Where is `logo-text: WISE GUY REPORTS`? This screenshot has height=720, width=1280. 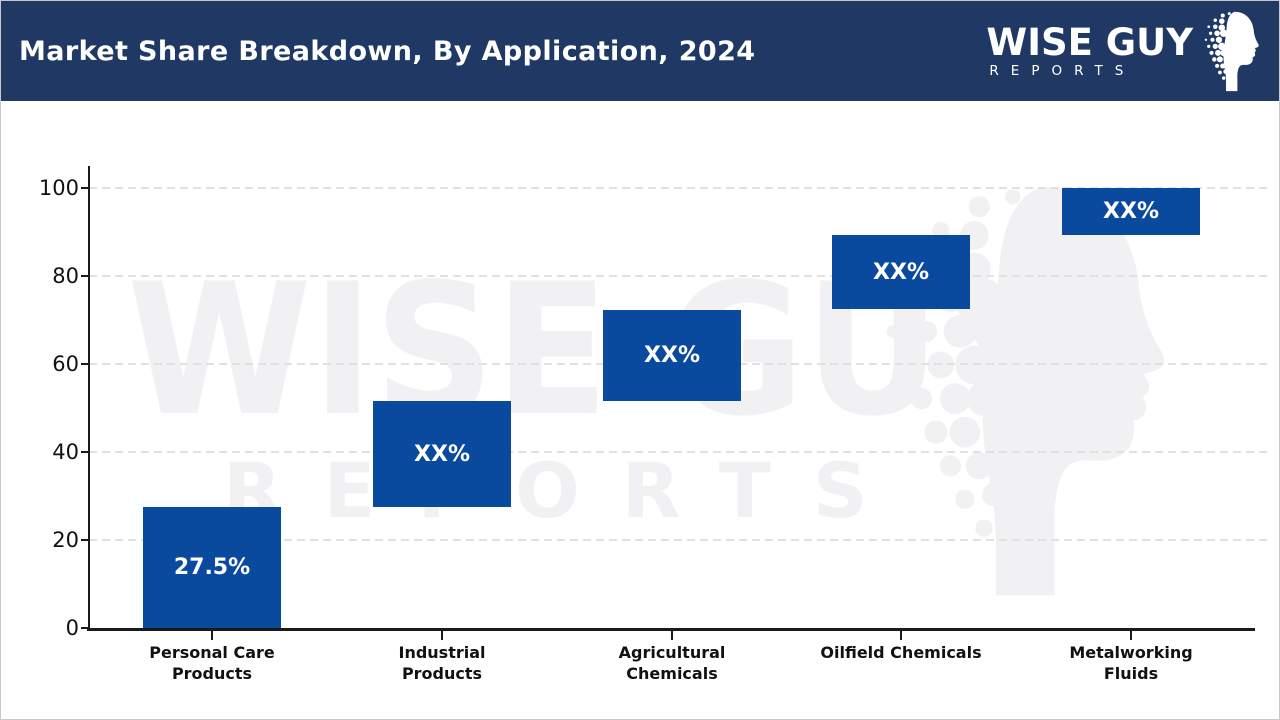
logo-text: WISE GUY REPORTS is located at coordinates (1089, 51).